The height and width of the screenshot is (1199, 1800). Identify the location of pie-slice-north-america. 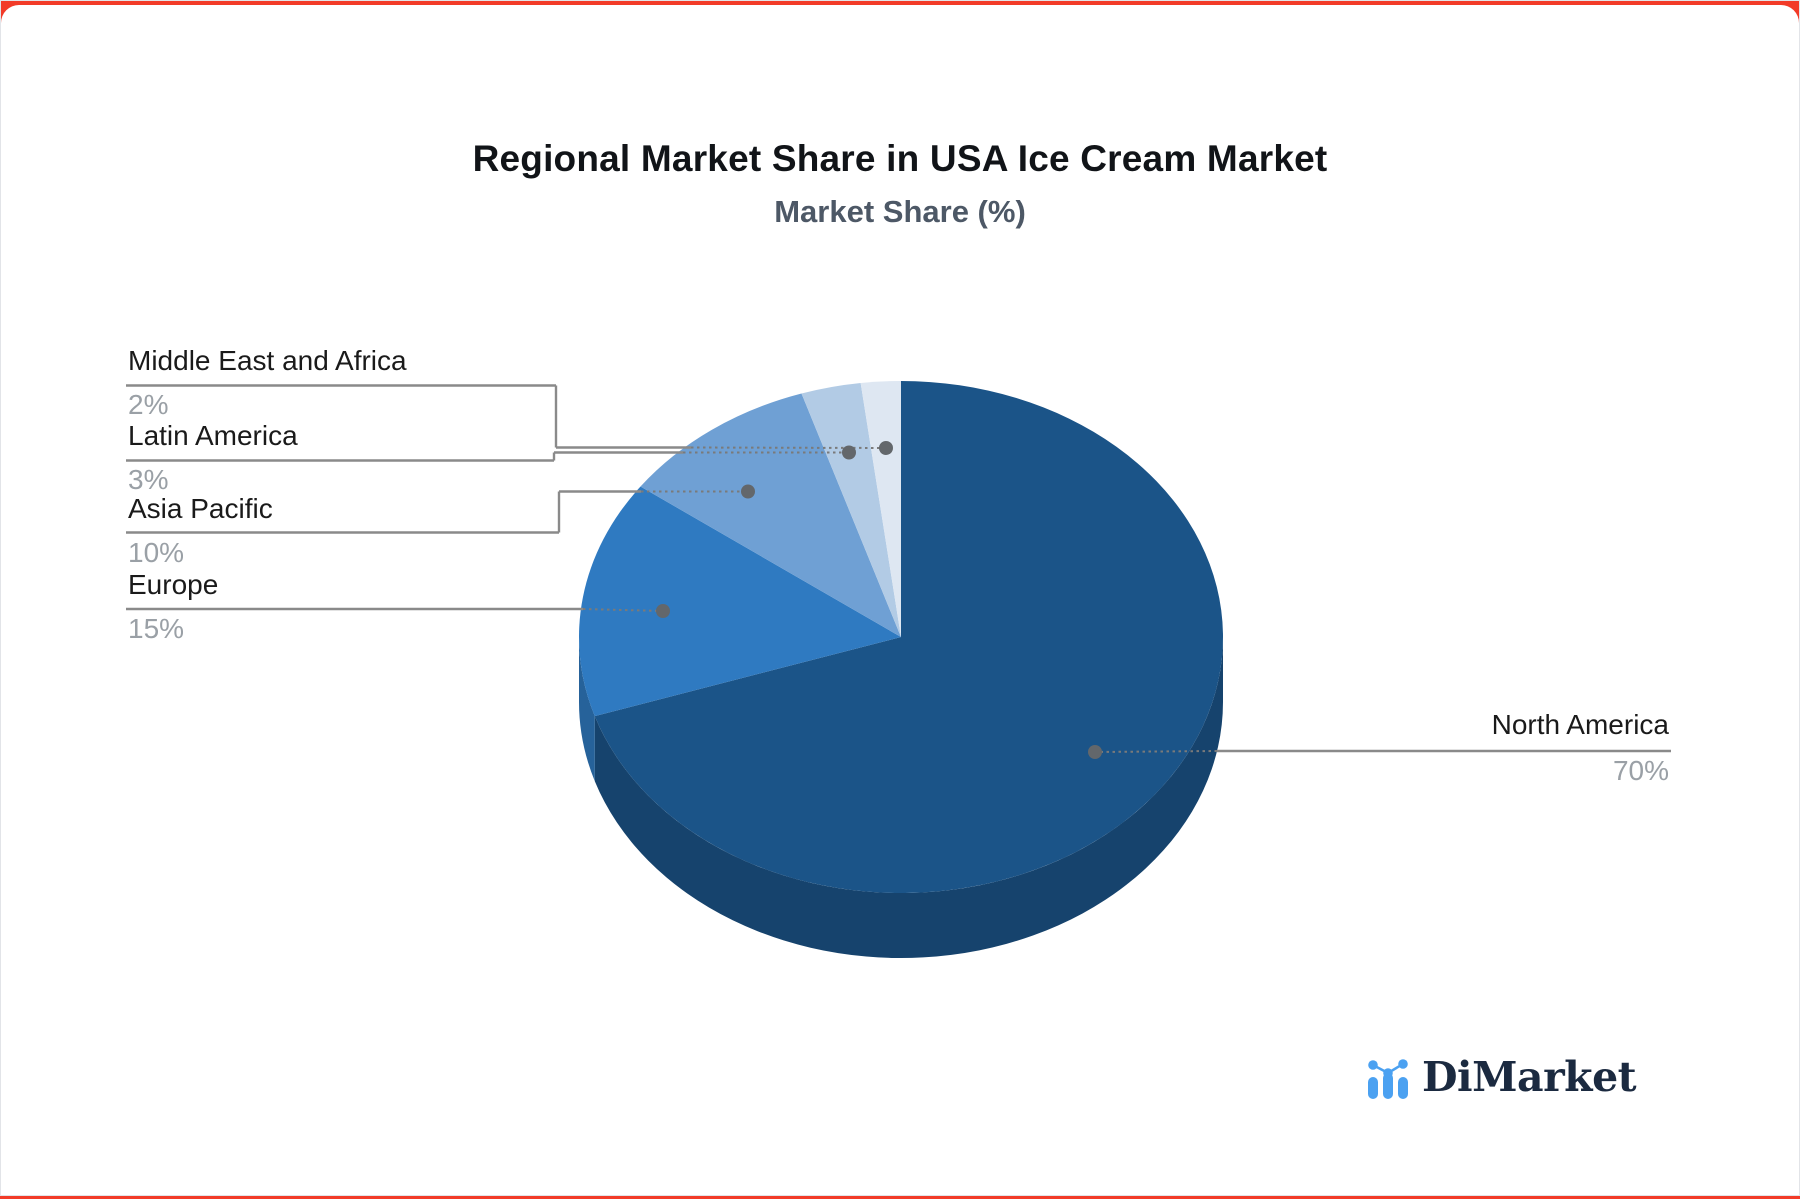
(908, 637).